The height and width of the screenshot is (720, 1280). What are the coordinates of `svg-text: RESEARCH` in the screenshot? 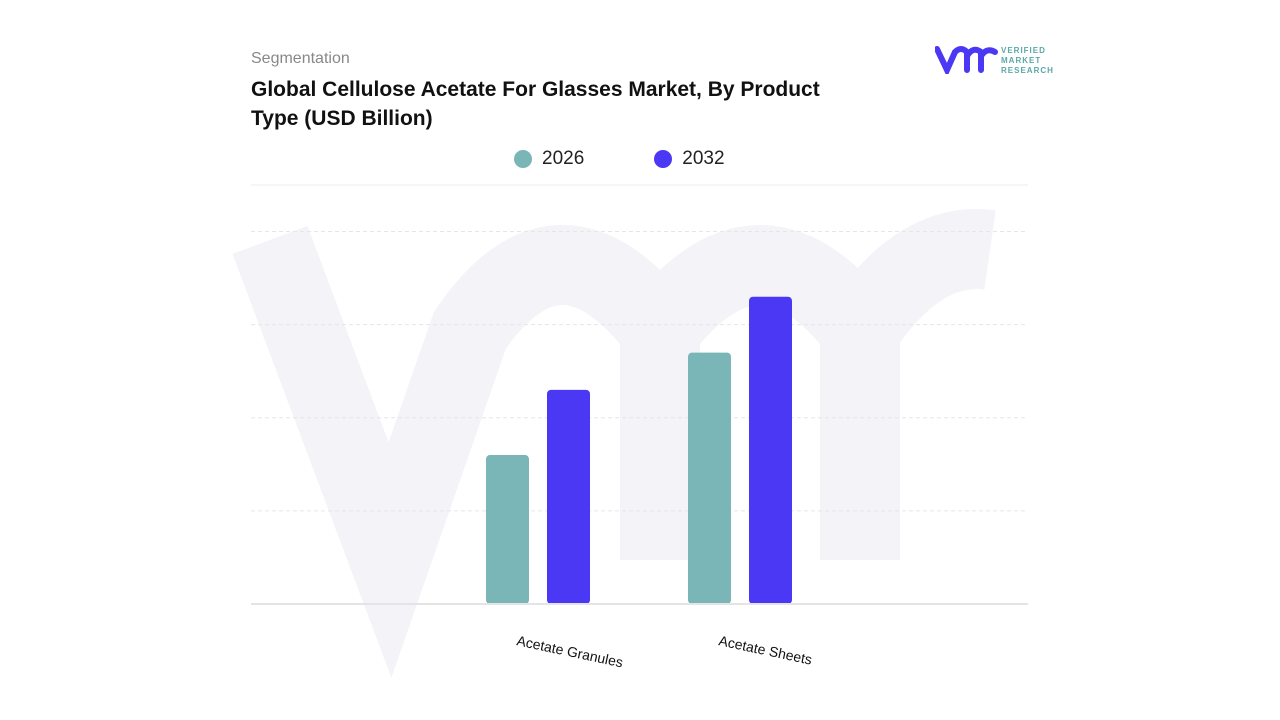 It's located at (1027, 70).